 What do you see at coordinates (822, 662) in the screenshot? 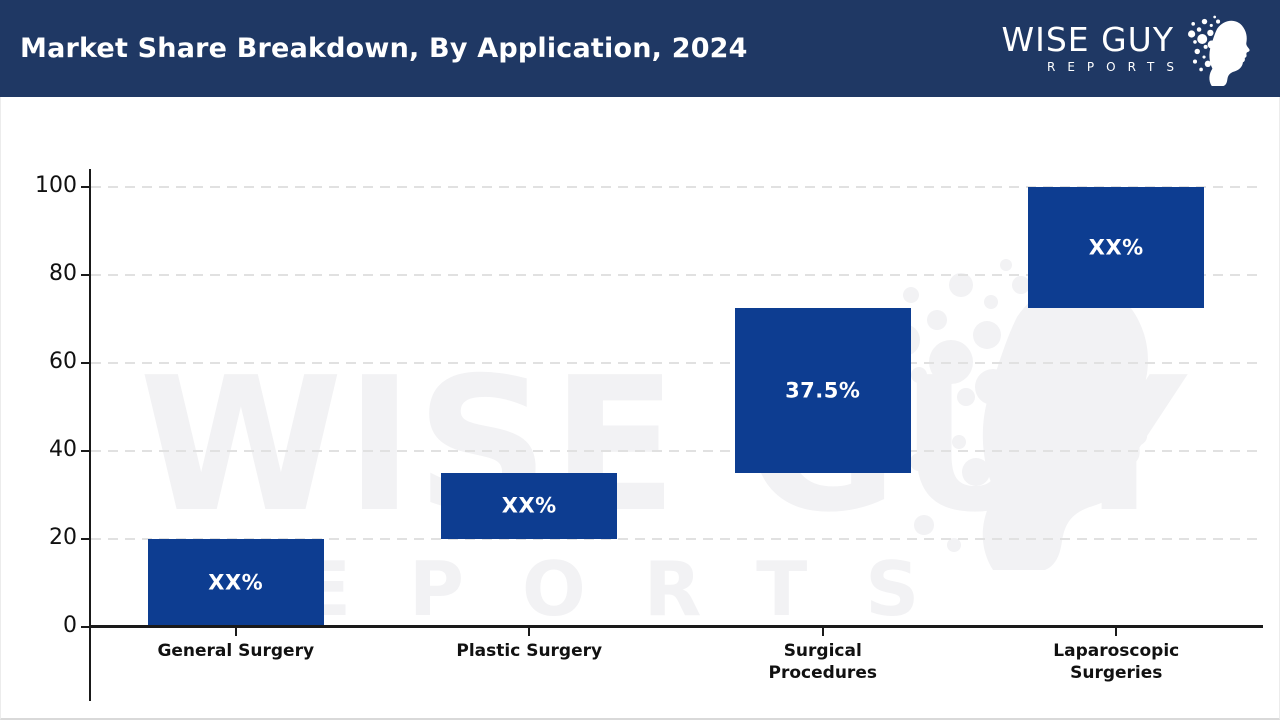
I see `x-category-label: Surgical Procedures` at bounding box center [822, 662].